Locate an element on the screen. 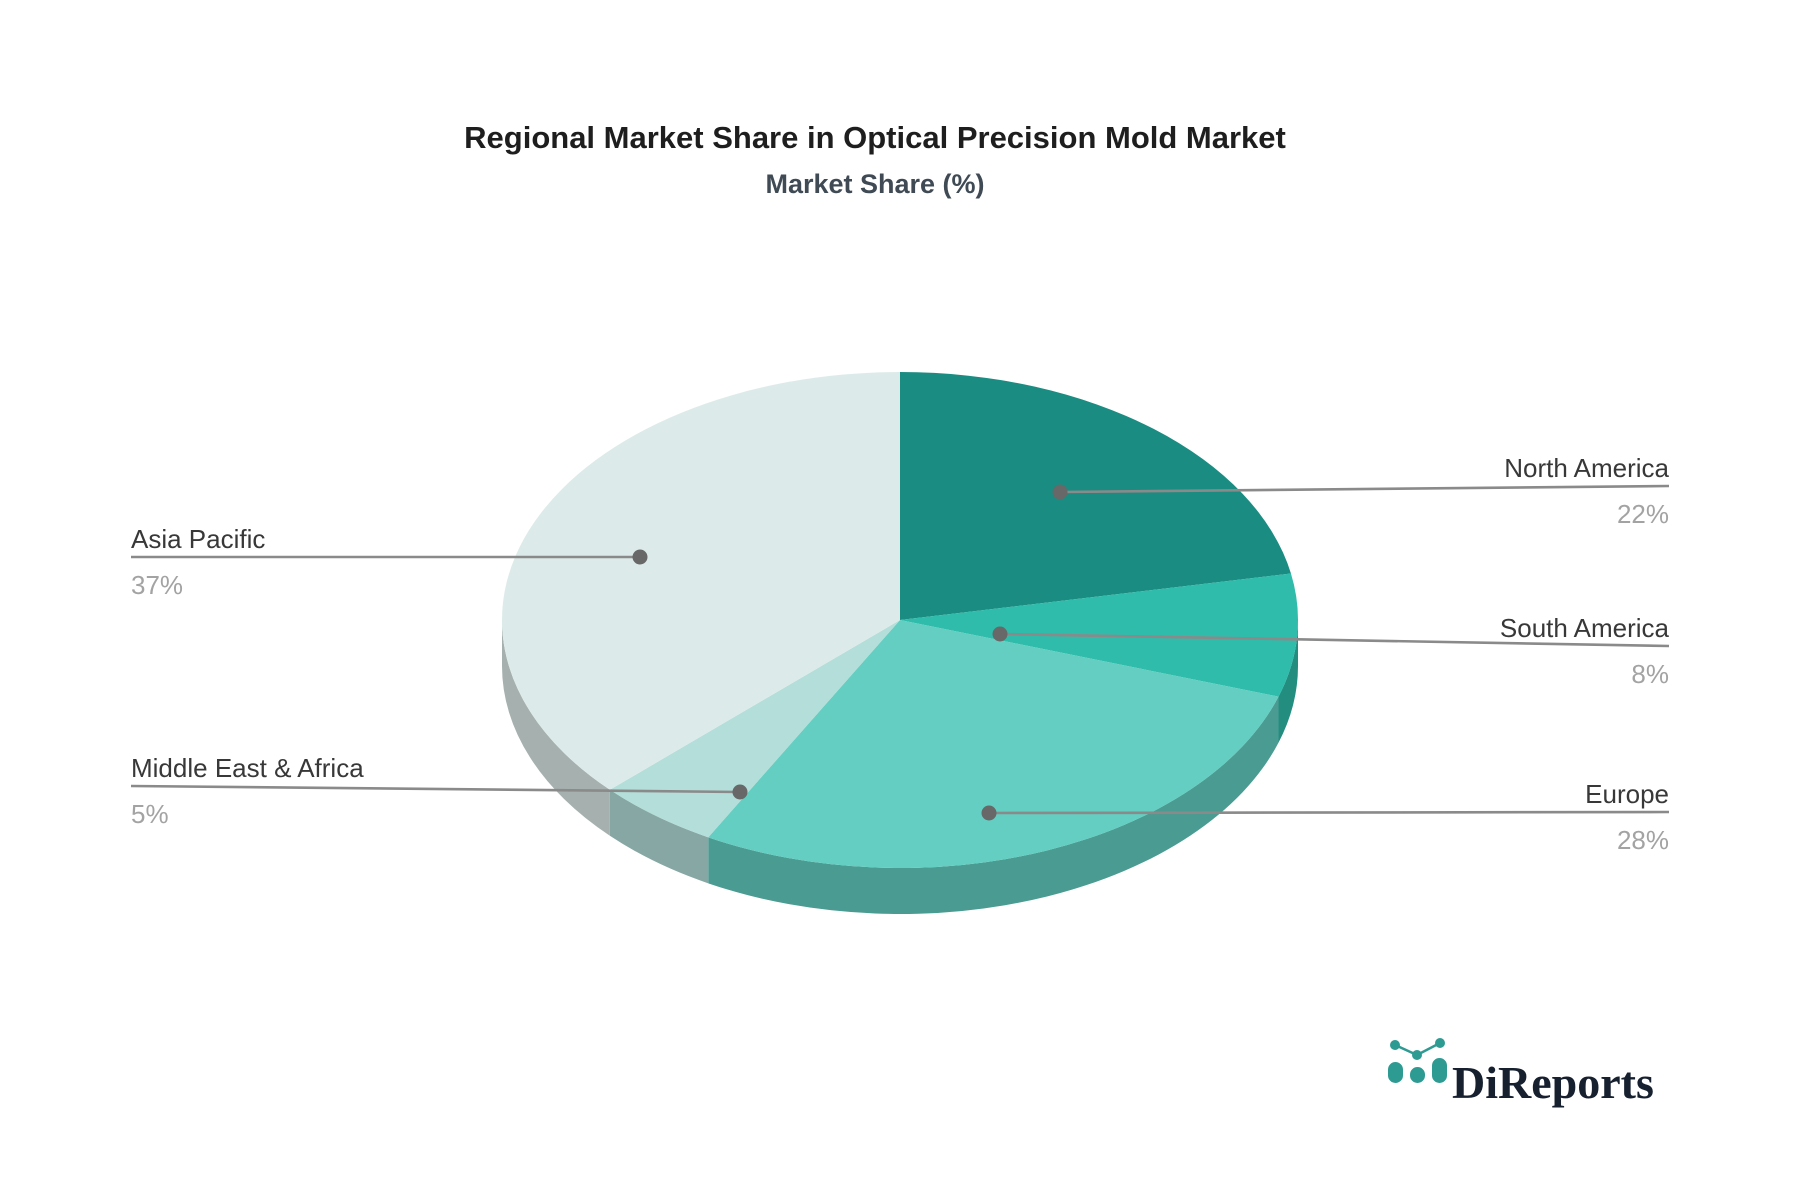 The image size is (1800, 1196). callout-label: North America is located at coordinates (1586, 468).